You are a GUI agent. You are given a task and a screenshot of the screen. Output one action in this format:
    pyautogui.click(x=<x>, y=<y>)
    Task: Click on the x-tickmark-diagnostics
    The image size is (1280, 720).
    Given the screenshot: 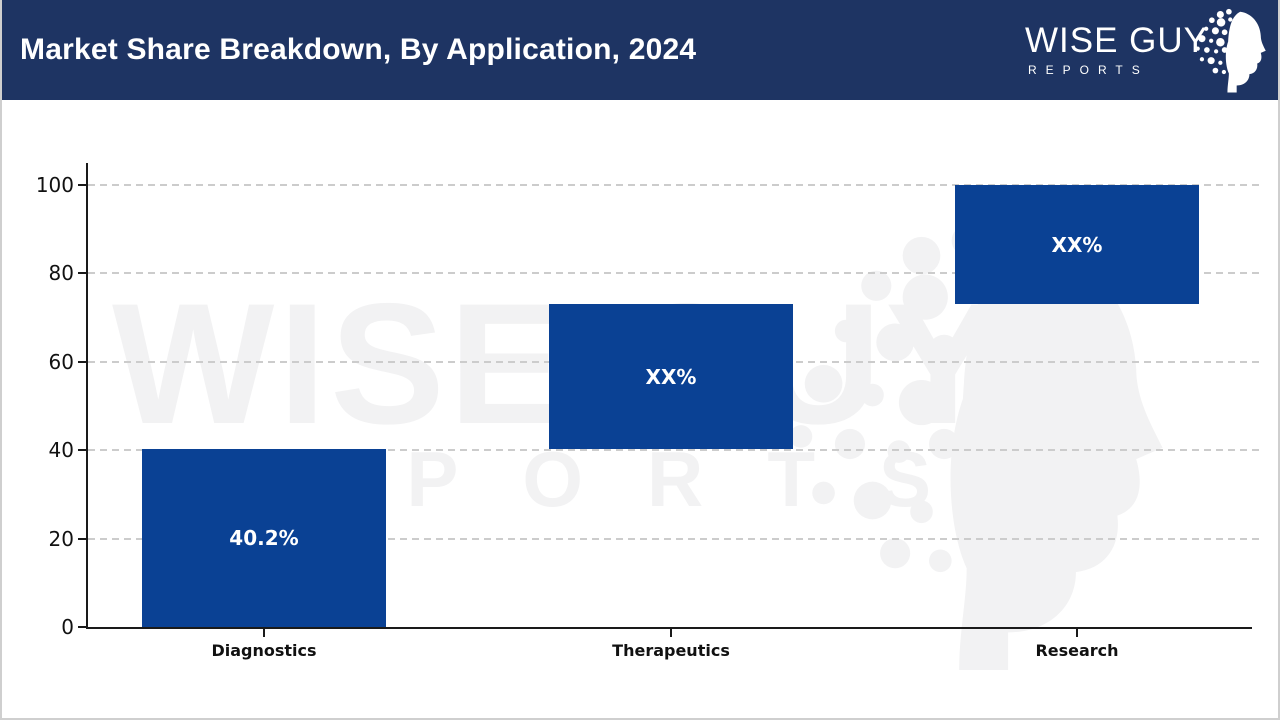 What is the action you would take?
    pyautogui.click(x=264, y=633)
    